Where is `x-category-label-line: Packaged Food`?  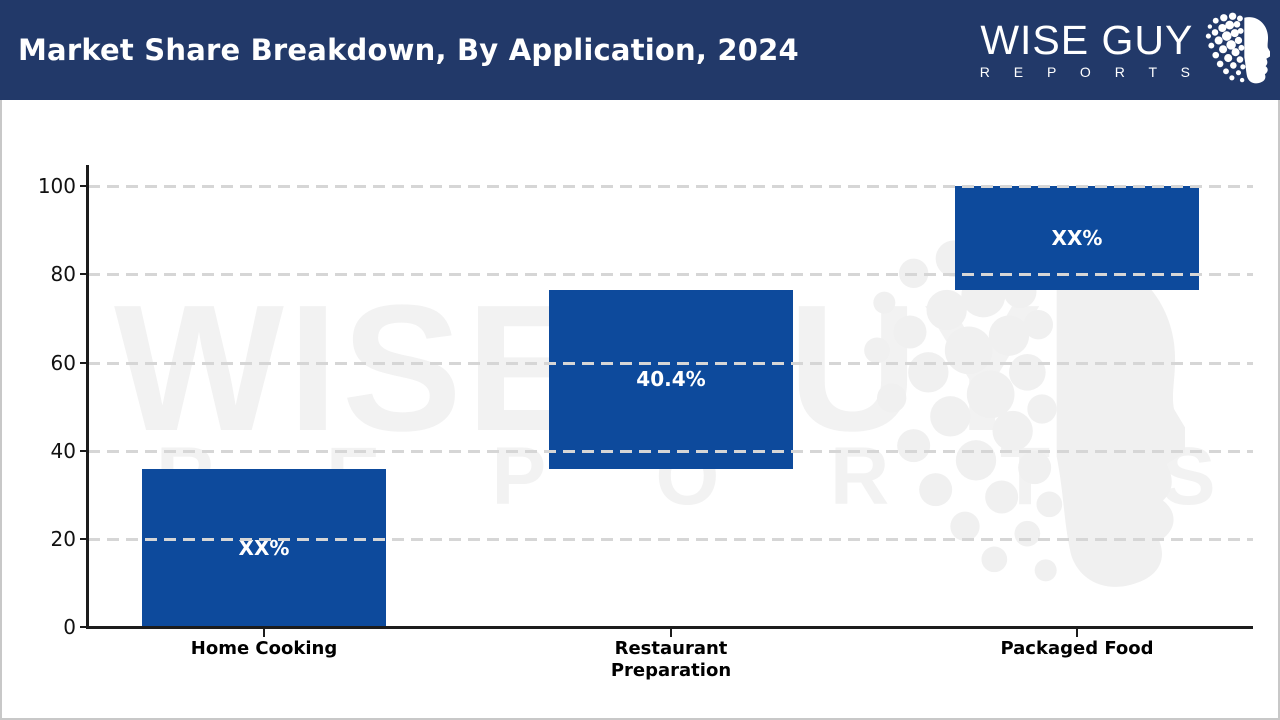 x-category-label-line: Packaged Food is located at coordinates (1077, 649).